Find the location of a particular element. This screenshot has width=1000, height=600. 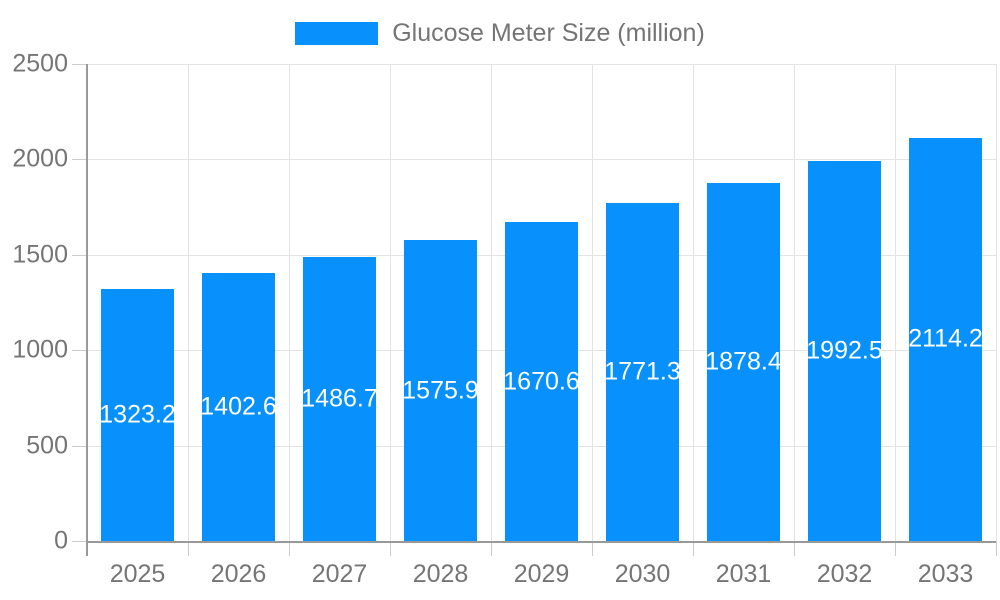

y-tick-label: 0 is located at coordinates (61, 540).